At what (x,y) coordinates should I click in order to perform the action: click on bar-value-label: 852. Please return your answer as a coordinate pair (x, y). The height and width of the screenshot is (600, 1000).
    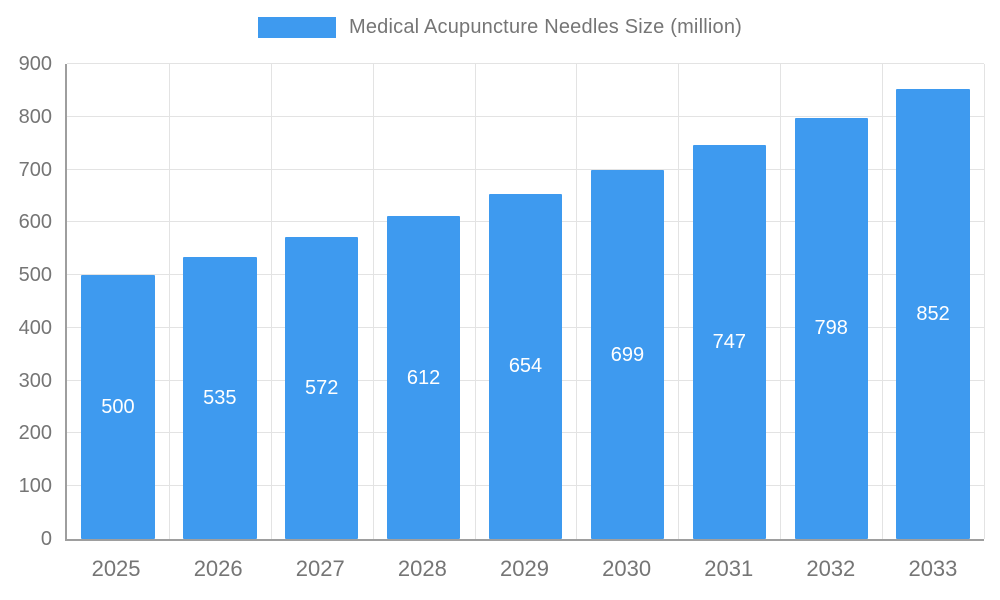
    Looking at the image, I should click on (933, 314).